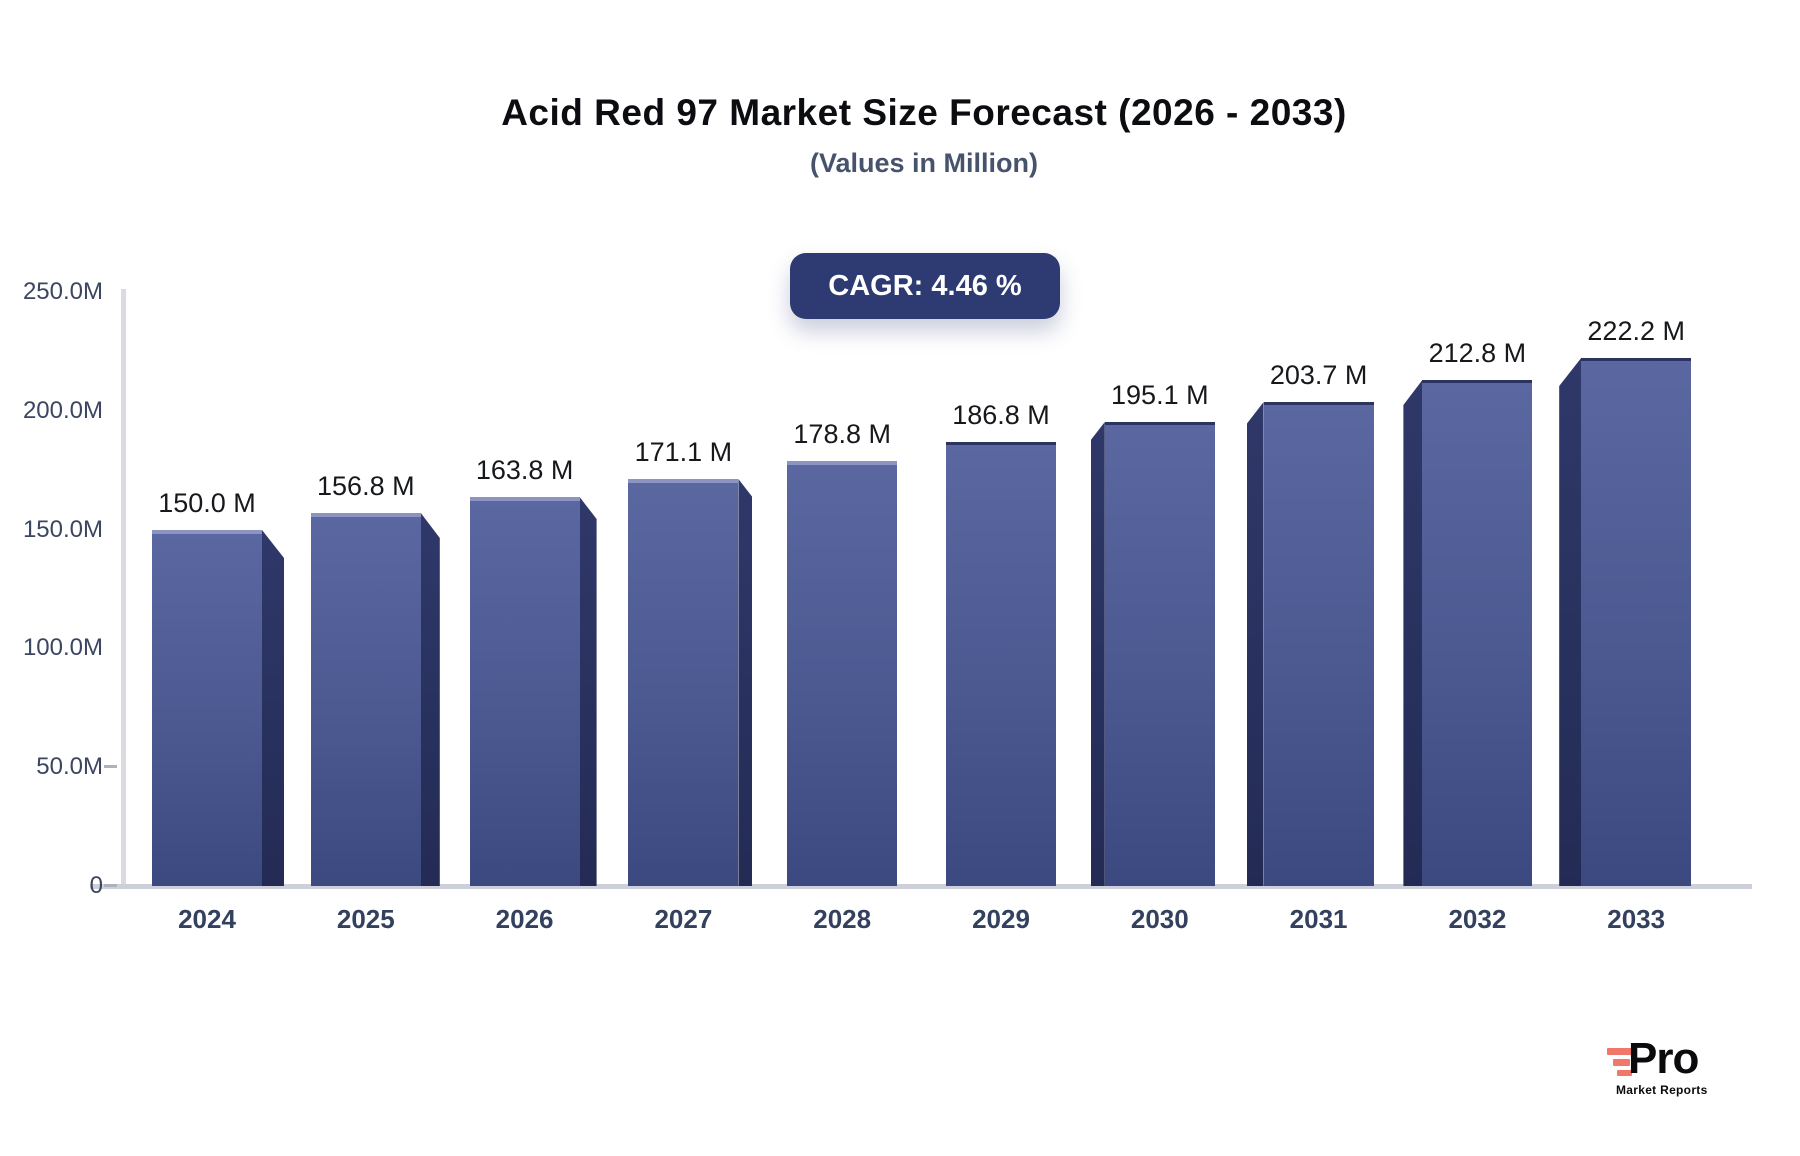  What do you see at coordinates (62, 648) in the screenshot?
I see `y-axis-label: 100.0M` at bounding box center [62, 648].